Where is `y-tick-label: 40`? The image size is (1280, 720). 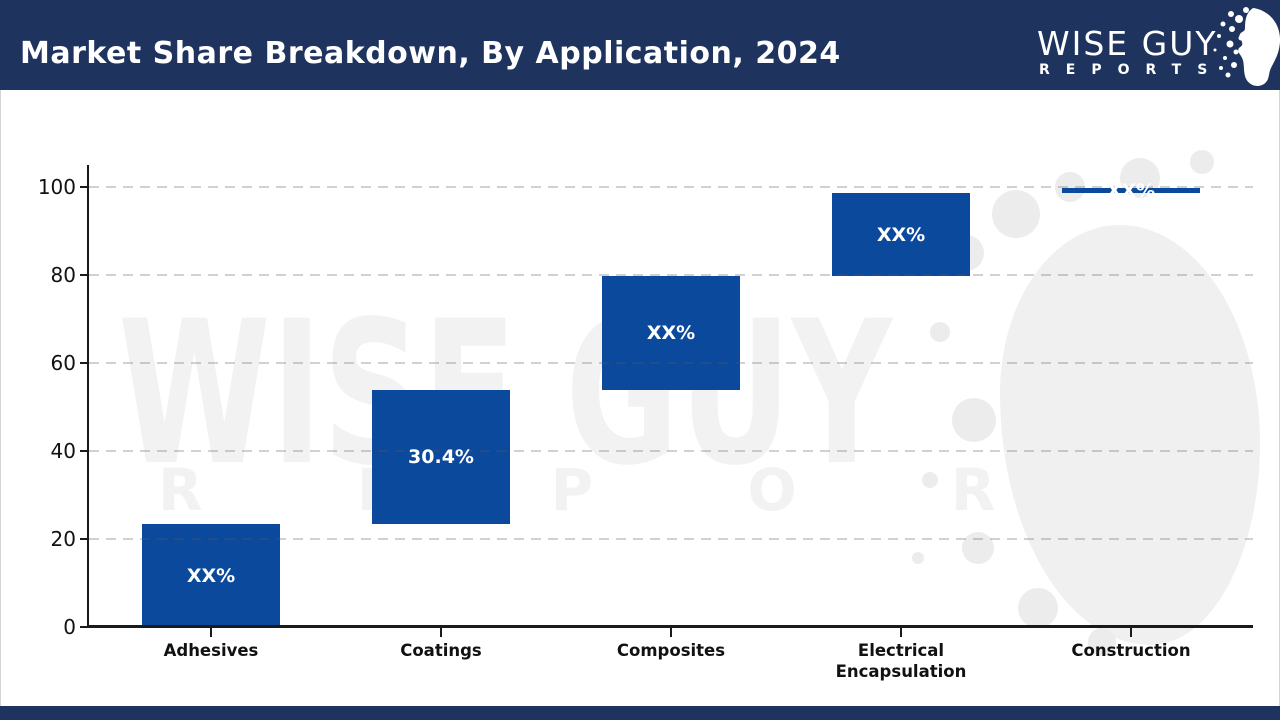 y-tick-label: 40 is located at coordinates (63, 451).